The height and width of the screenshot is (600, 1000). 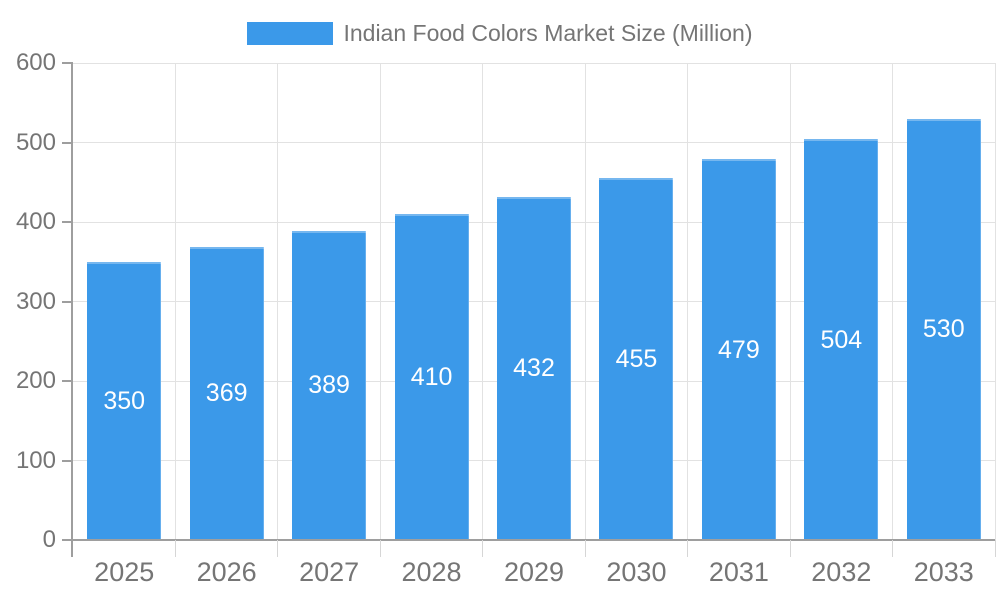 I want to click on bar-2030, so click(x=636, y=359).